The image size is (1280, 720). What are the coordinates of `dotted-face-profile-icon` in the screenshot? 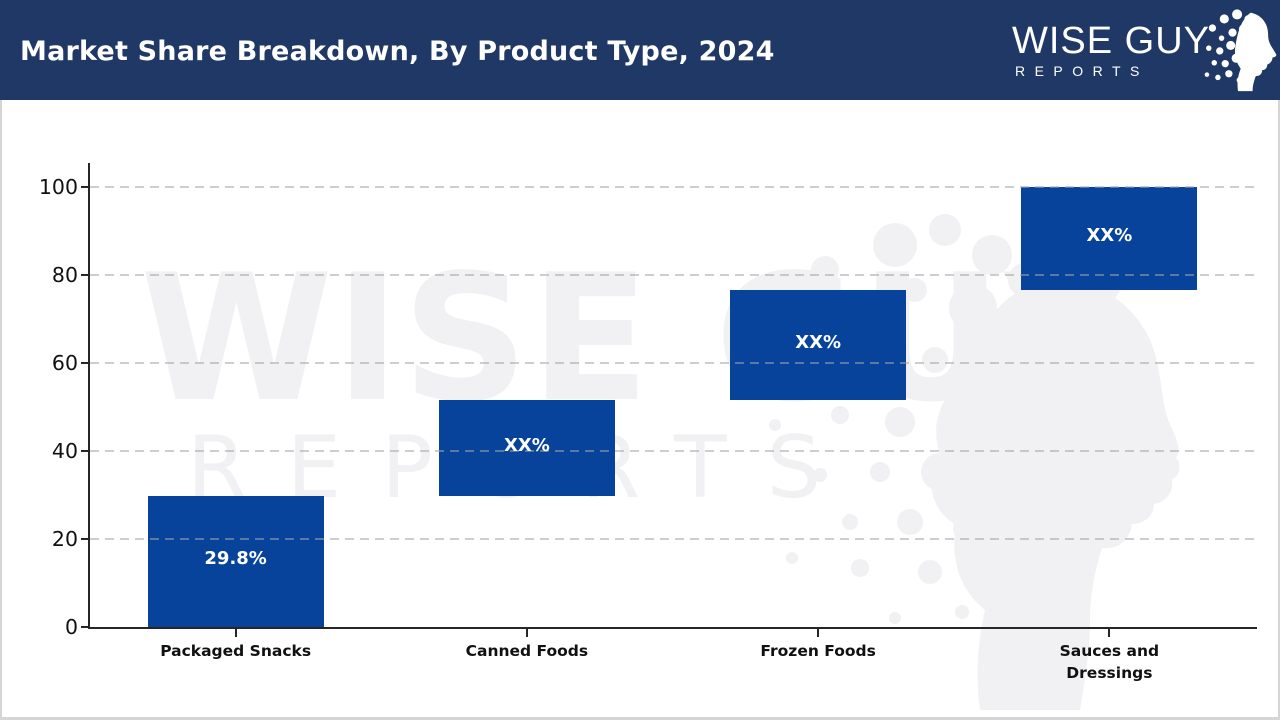 It's located at (1240, 50).